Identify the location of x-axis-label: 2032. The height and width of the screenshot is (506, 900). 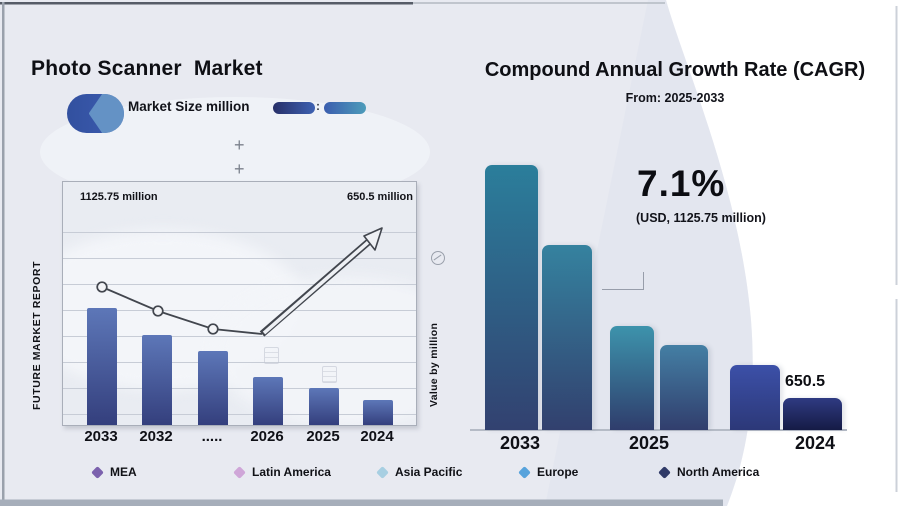
(156, 436).